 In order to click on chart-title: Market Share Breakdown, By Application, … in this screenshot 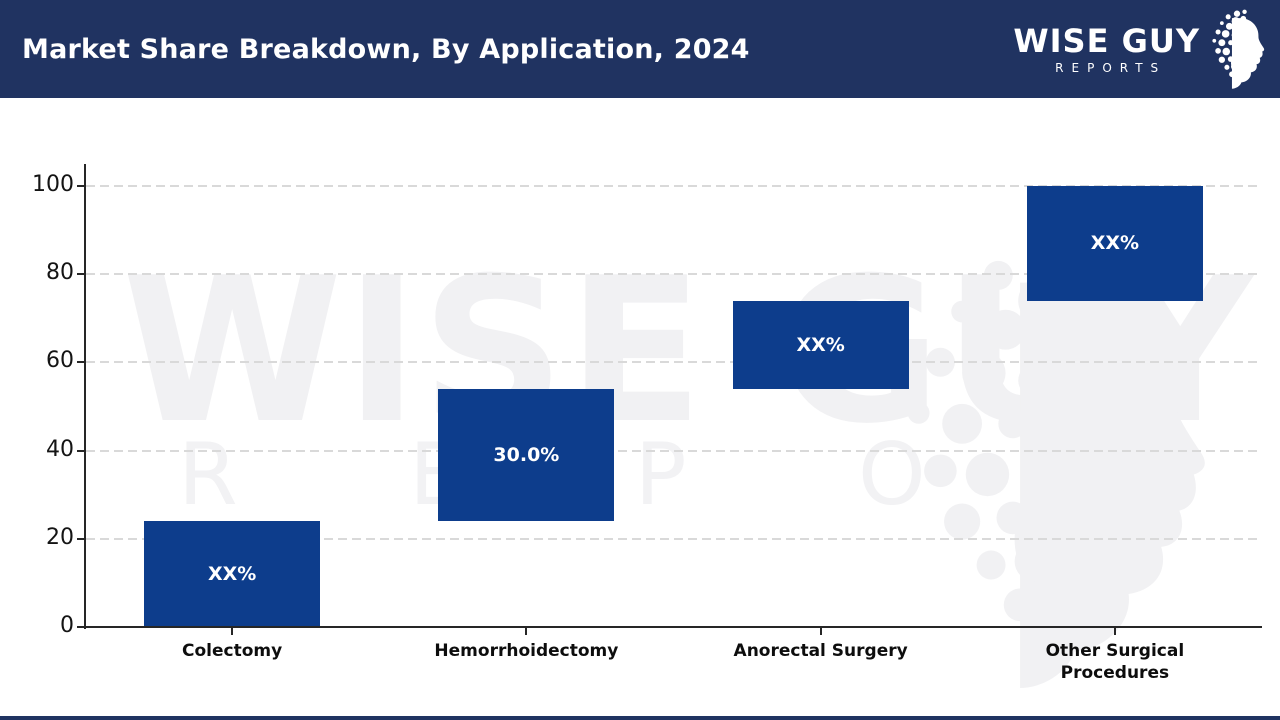, I will do `click(386, 49)`.